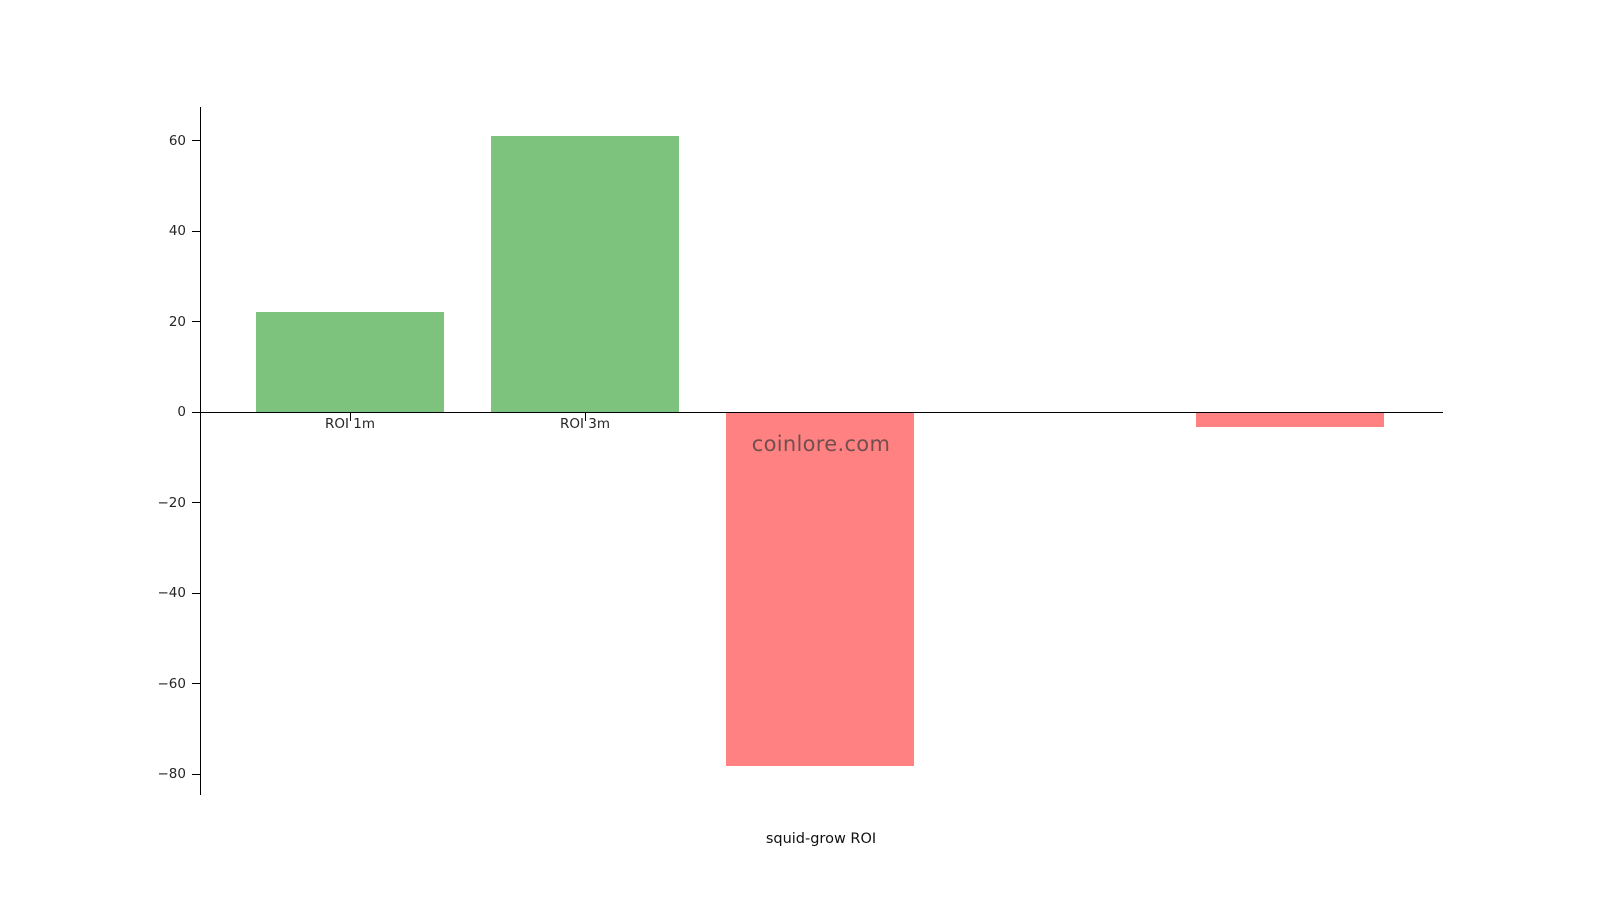 The height and width of the screenshot is (900, 1600). Describe the element at coordinates (177, 140) in the screenshot. I see `y-tick-label: 60` at that location.